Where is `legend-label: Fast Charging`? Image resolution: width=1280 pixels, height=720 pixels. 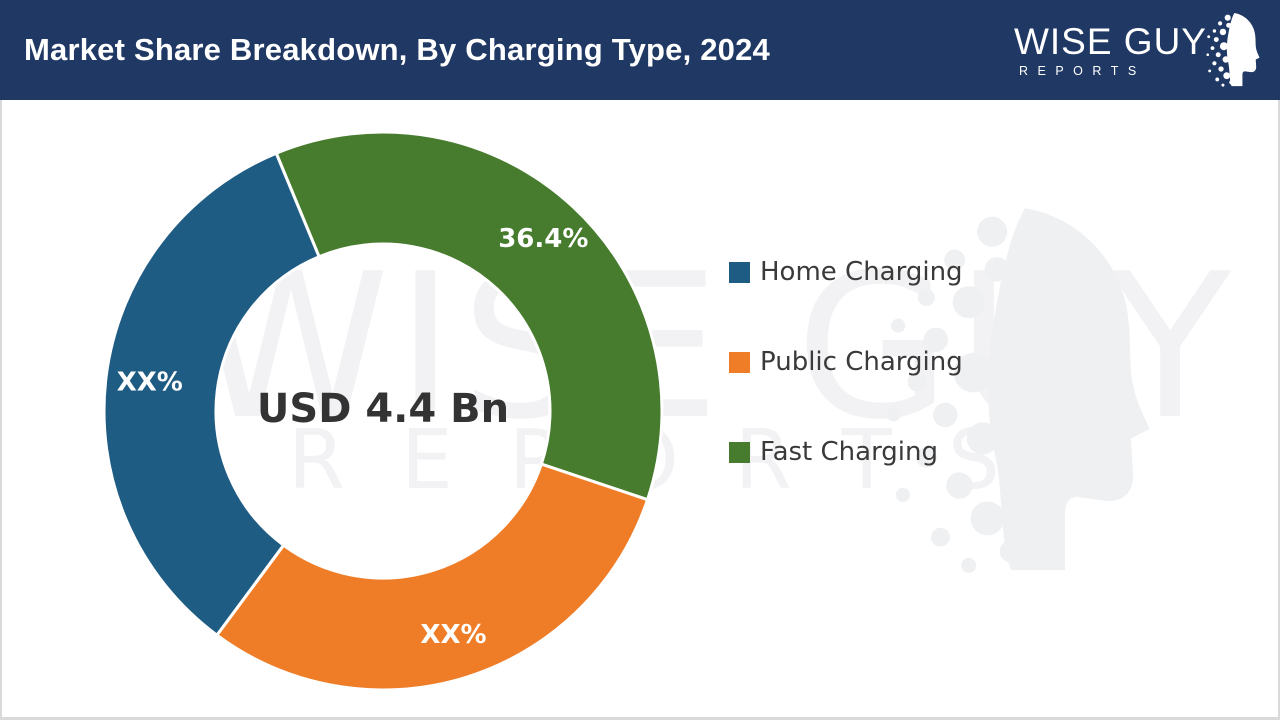
legend-label: Fast Charging is located at coordinates (849, 452).